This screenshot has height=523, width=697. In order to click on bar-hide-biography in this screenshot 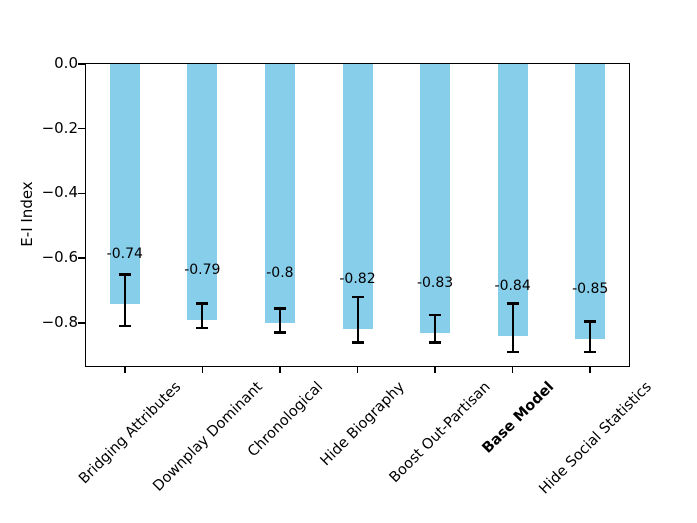, I will do `click(357, 197)`.